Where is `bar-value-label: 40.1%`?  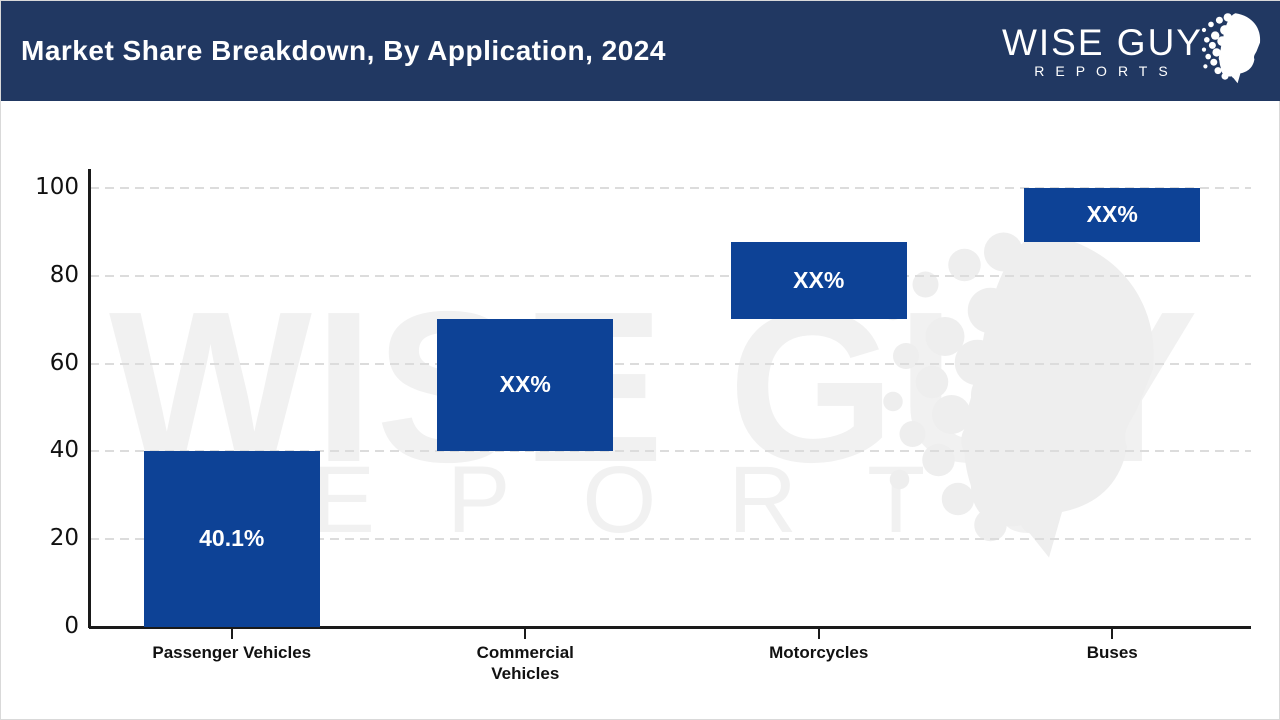
bar-value-label: 40.1% is located at coordinates (232, 538).